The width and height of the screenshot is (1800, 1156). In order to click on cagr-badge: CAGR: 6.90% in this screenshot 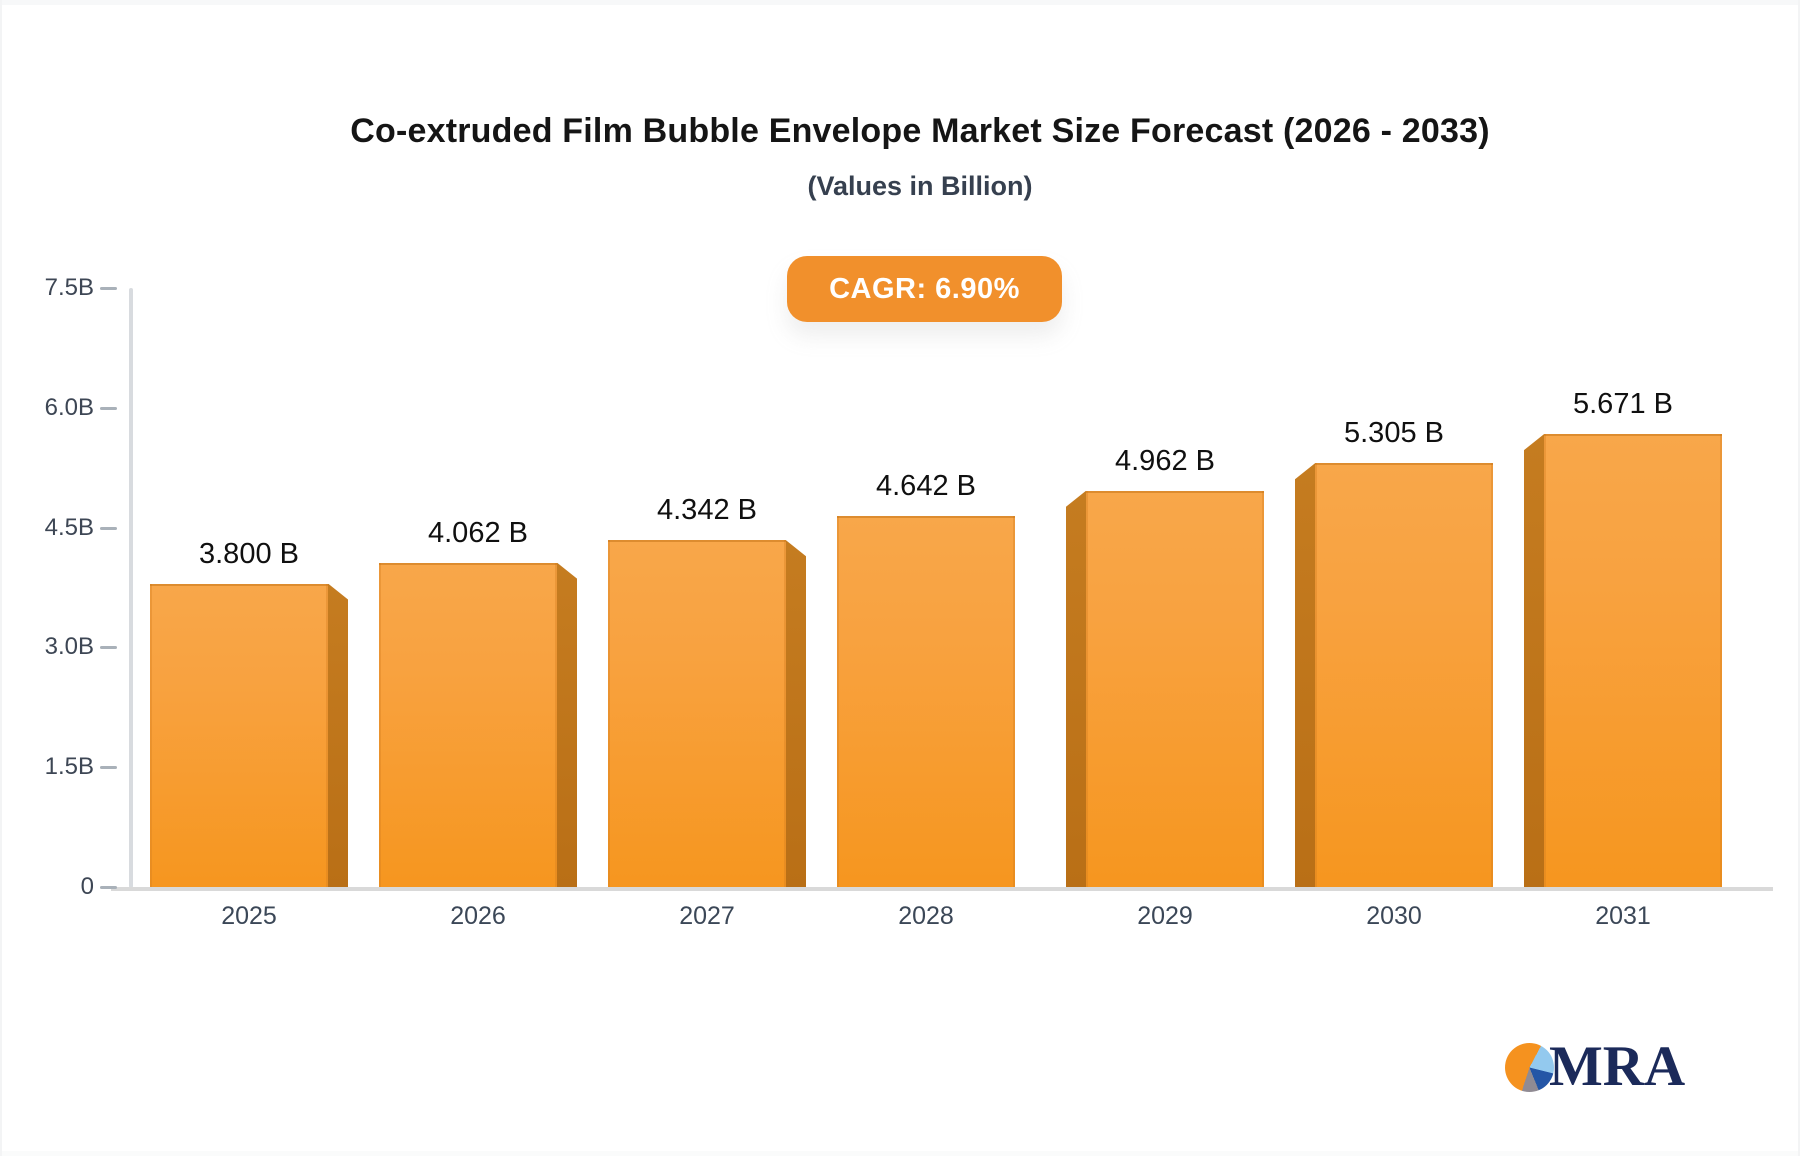, I will do `click(924, 289)`.